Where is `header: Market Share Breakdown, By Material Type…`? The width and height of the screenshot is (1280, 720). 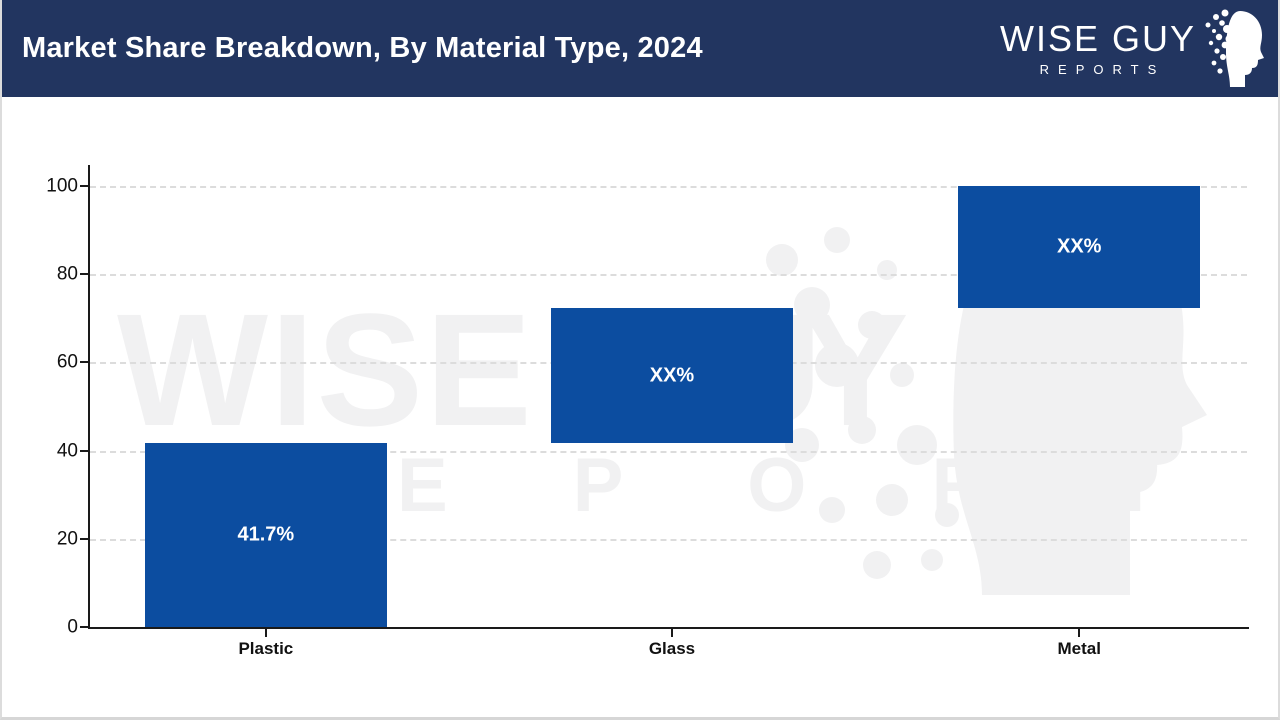
header: Market Share Breakdown, By Material Type… is located at coordinates (640, 48).